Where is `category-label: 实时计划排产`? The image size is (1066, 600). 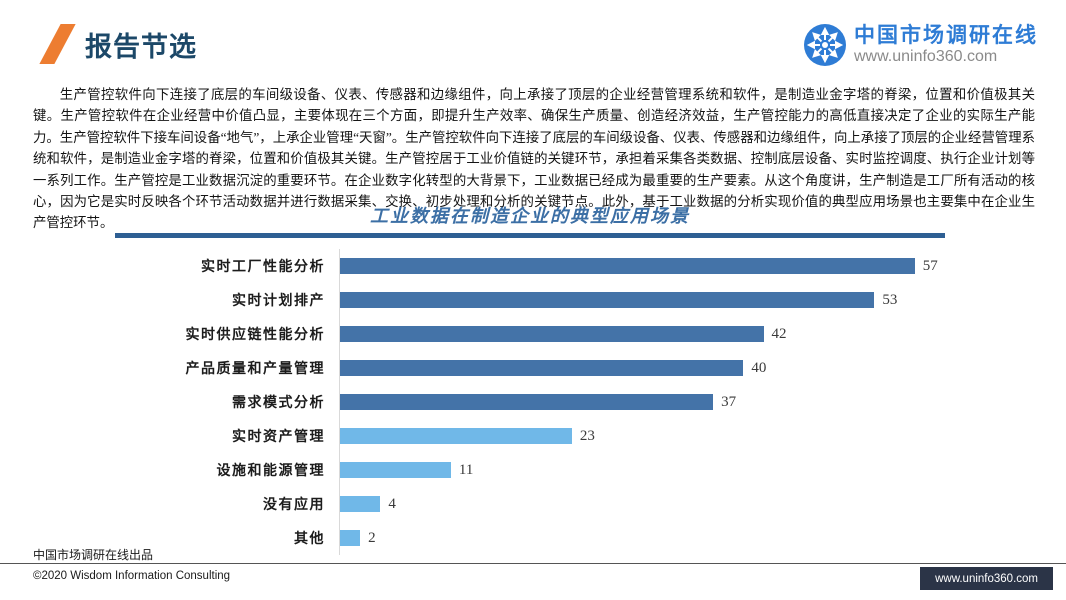 category-label: 实时计划排产 is located at coordinates (278, 301).